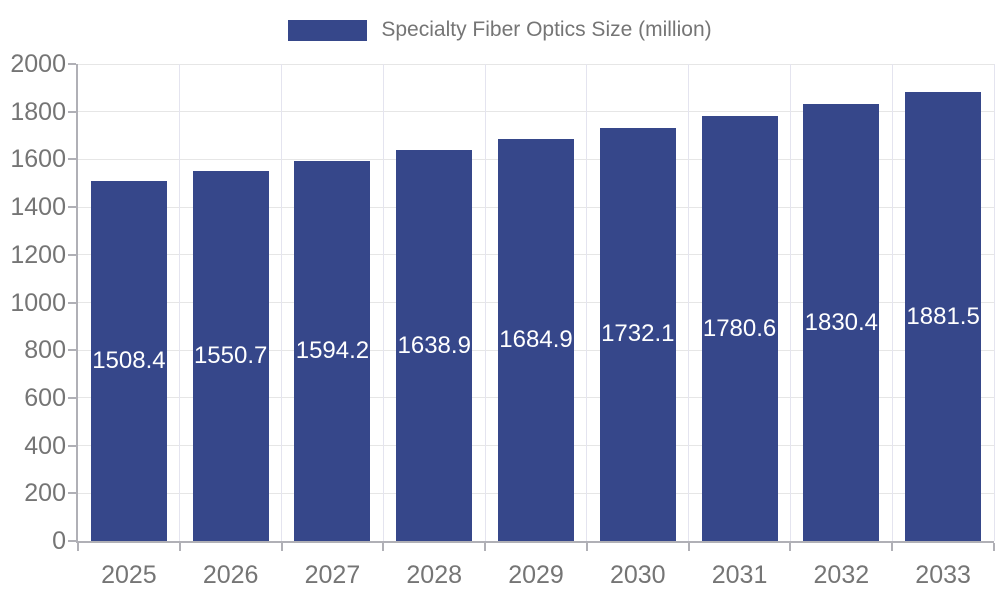  What do you see at coordinates (536, 575) in the screenshot?
I see `x-axis-tick-label: 2029` at bounding box center [536, 575].